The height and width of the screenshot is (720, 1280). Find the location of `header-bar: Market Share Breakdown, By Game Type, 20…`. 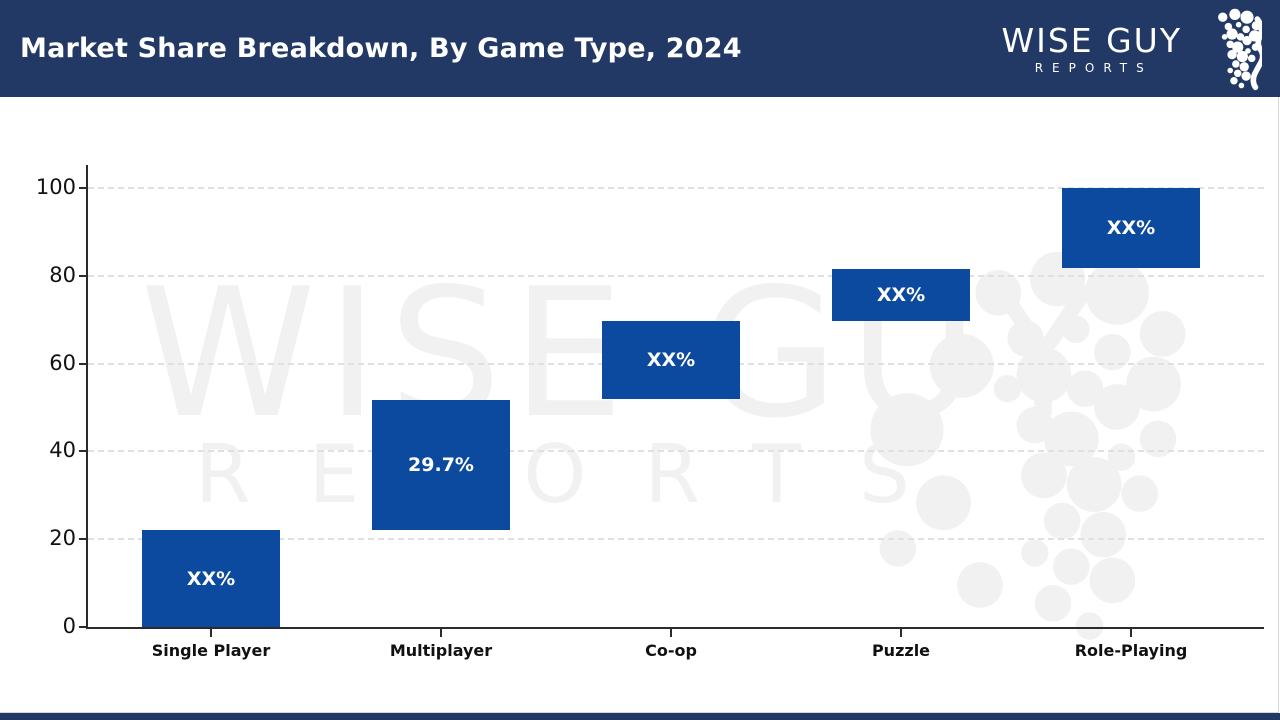

header-bar: Market Share Breakdown, By Game Type, 20… is located at coordinates (640, 48).